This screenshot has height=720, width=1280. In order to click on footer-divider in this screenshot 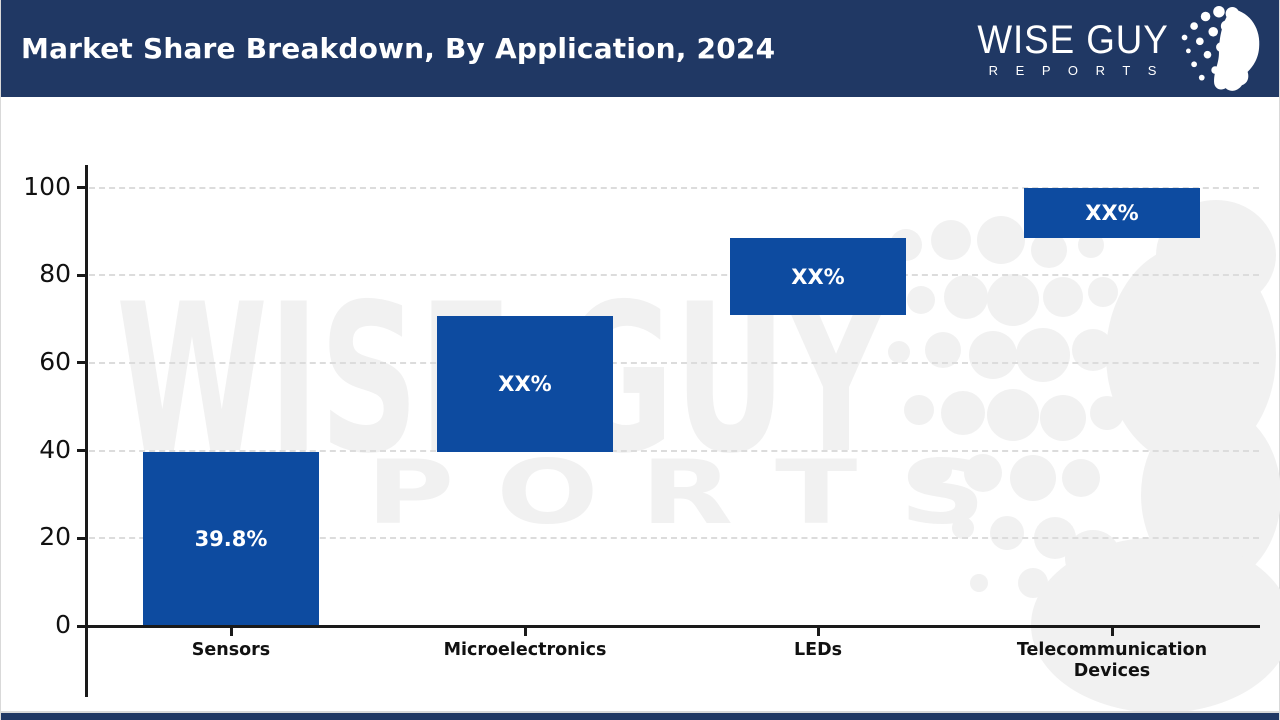, I will do `click(640, 712)`.